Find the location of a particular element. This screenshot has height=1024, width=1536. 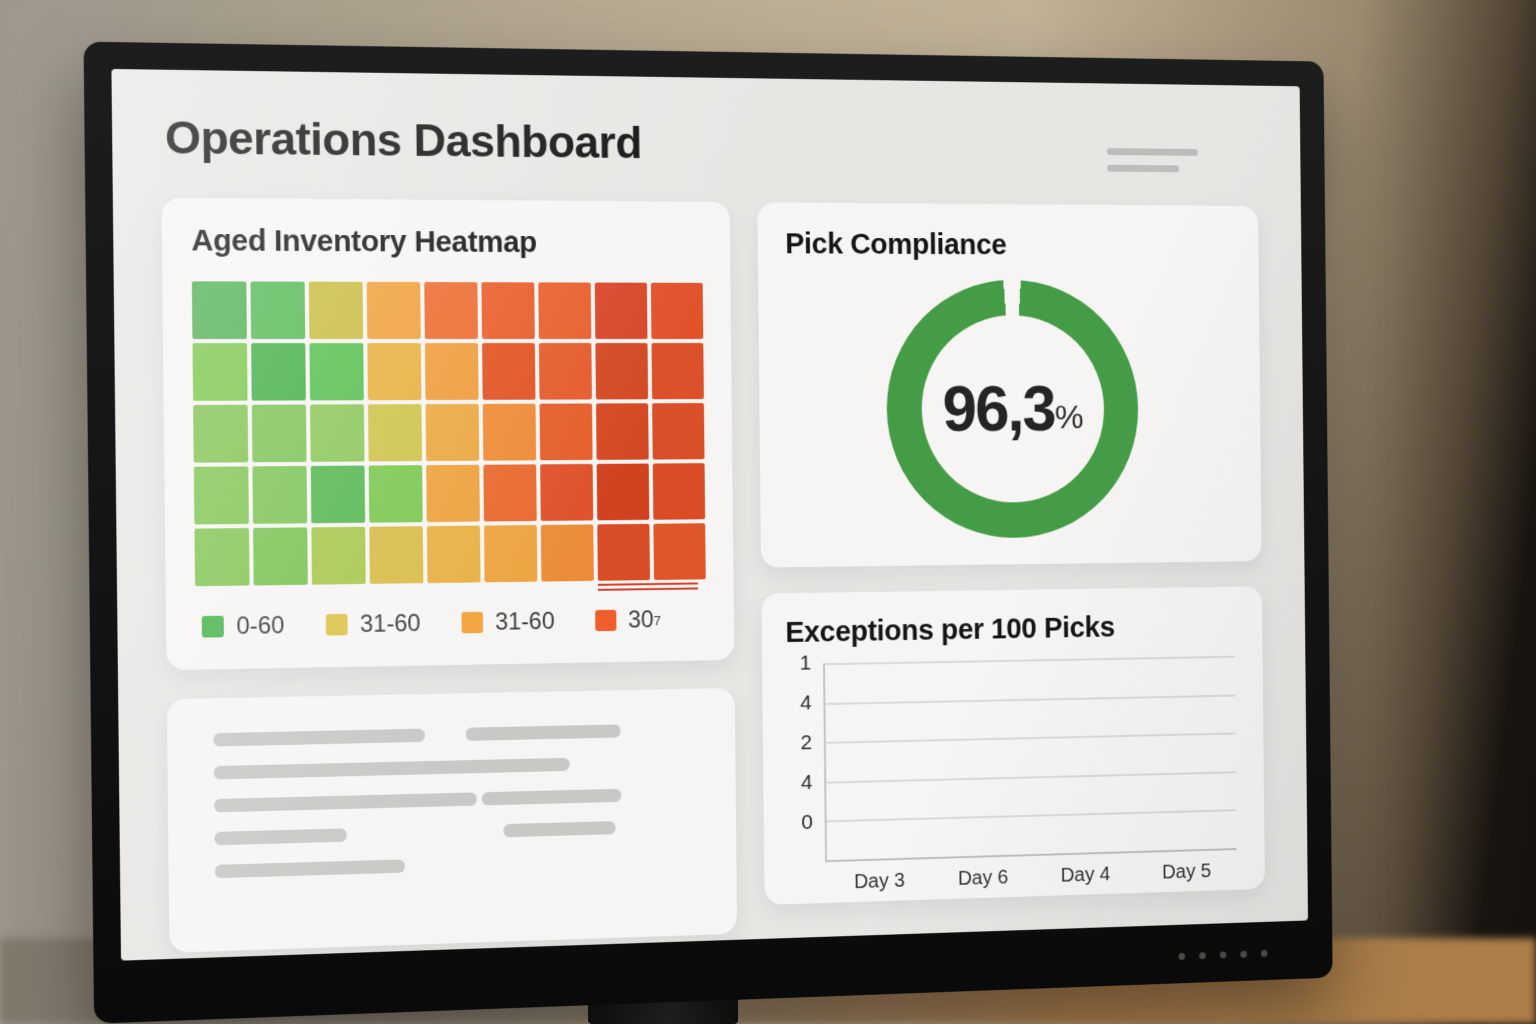

x-axis-labels: Day 3 Day 6 Day 4 Day 5 is located at coordinates (1032, 877).